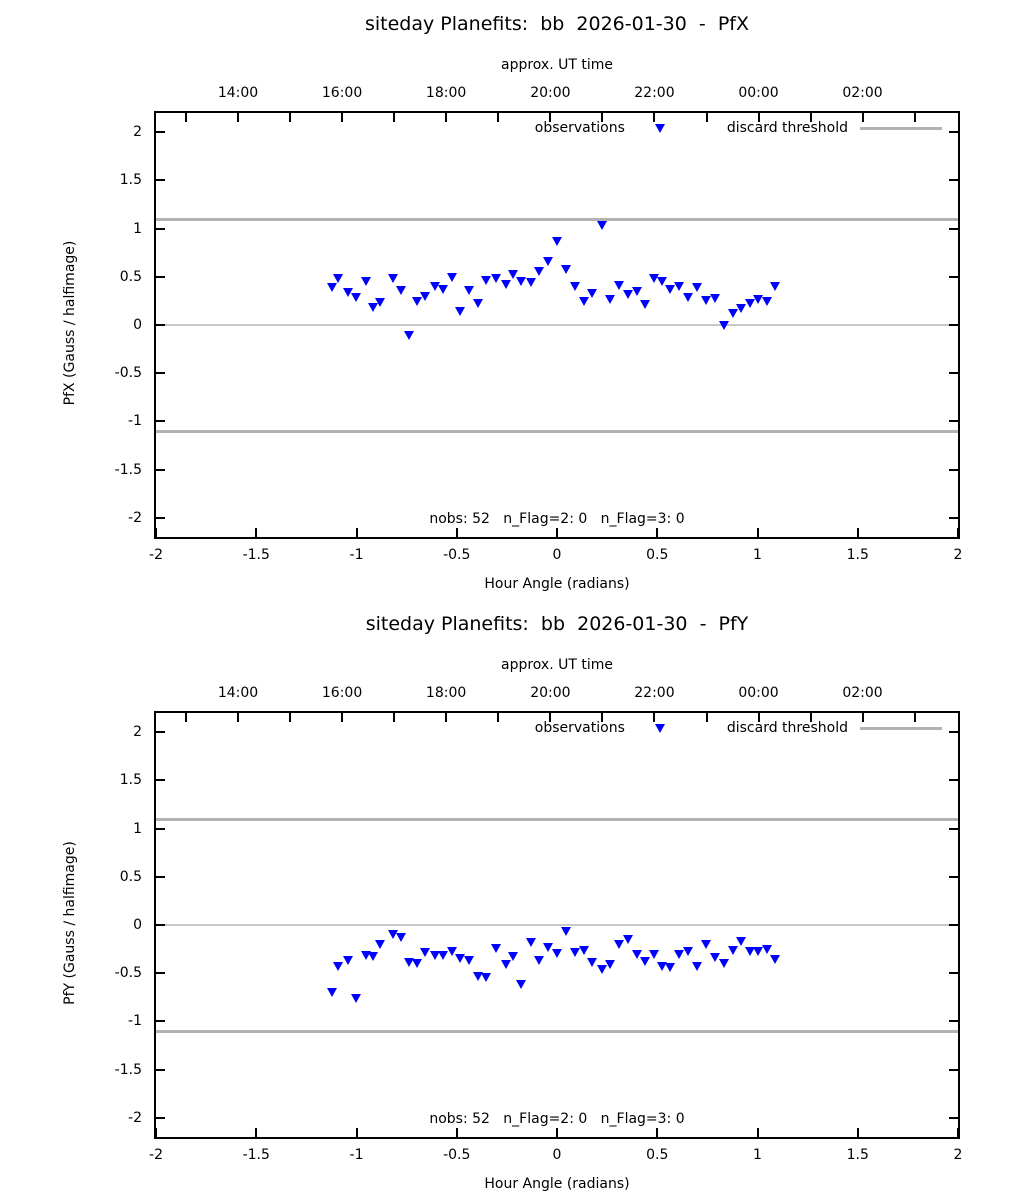 The height and width of the screenshot is (1200, 1024). What do you see at coordinates (958, 1155) in the screenshot?
I see `x-tick-label: 2` at bounding box center [958, 1155].